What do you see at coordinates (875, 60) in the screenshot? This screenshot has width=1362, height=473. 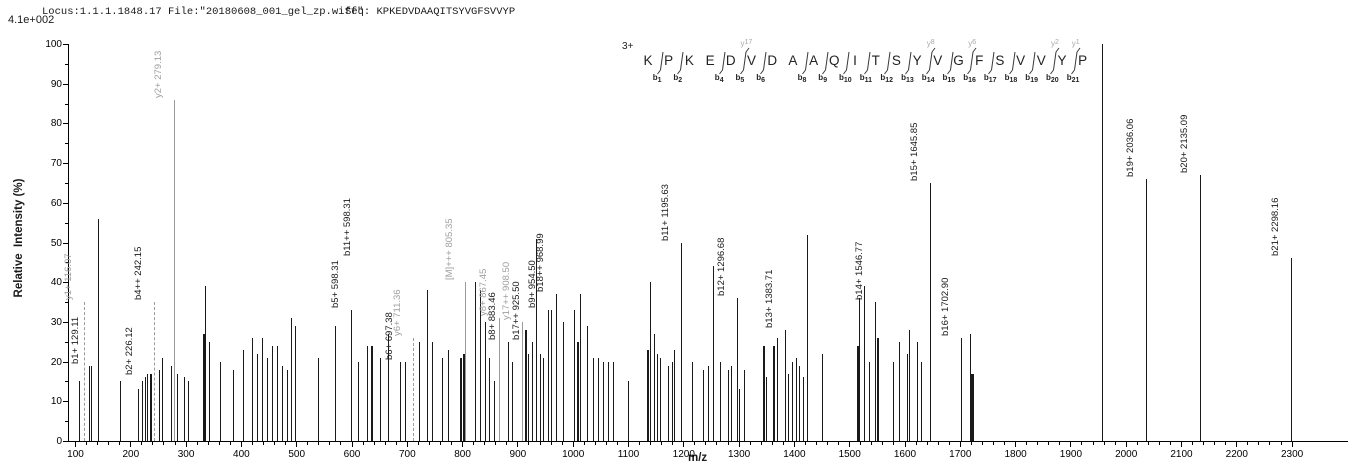 I see `sequence-residue: T` at bounding box center [875, 60].